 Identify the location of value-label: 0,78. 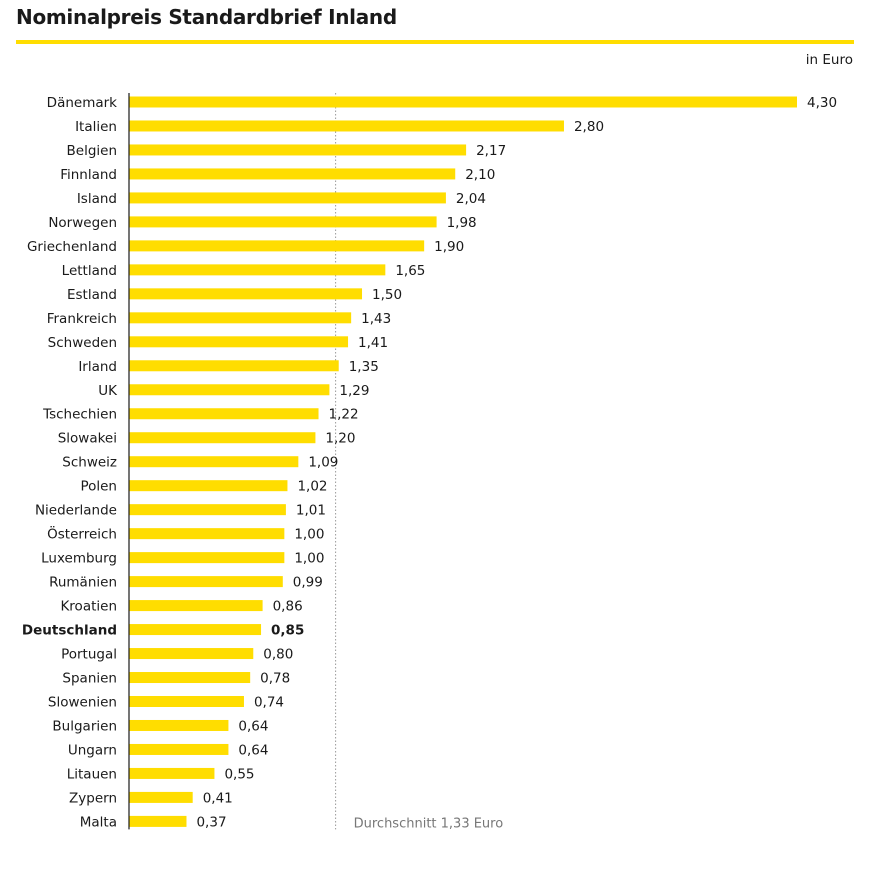
(275, 679).